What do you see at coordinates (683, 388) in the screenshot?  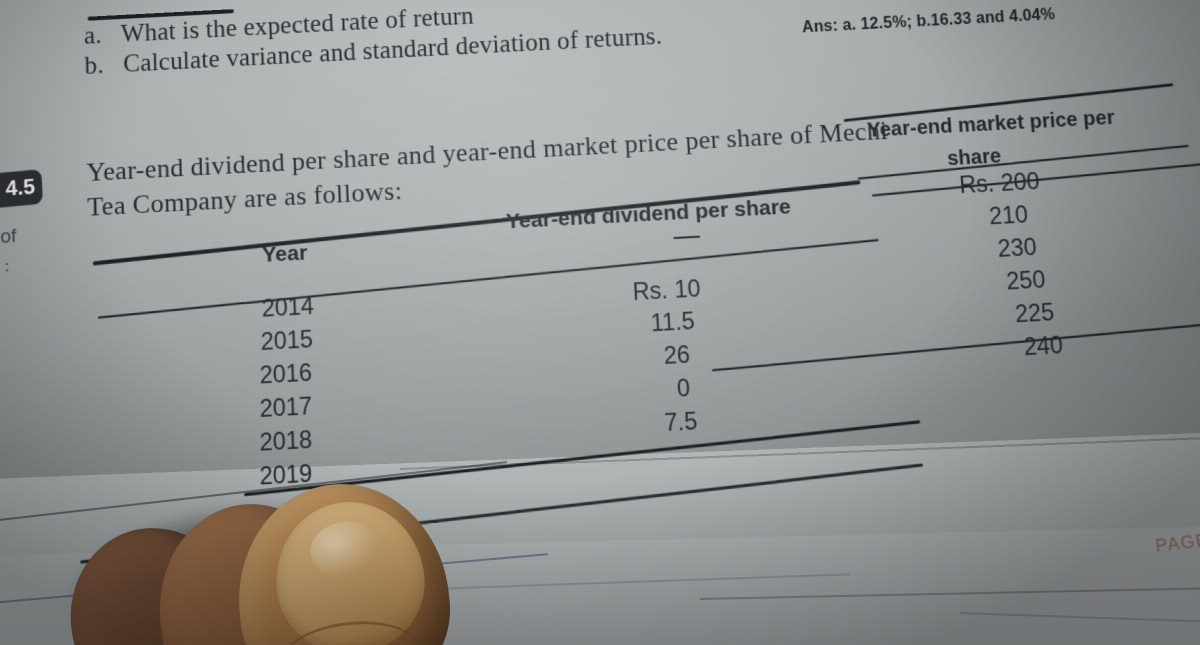 I see `table-cell-dividend: 0` at bounding box center [683, 388].